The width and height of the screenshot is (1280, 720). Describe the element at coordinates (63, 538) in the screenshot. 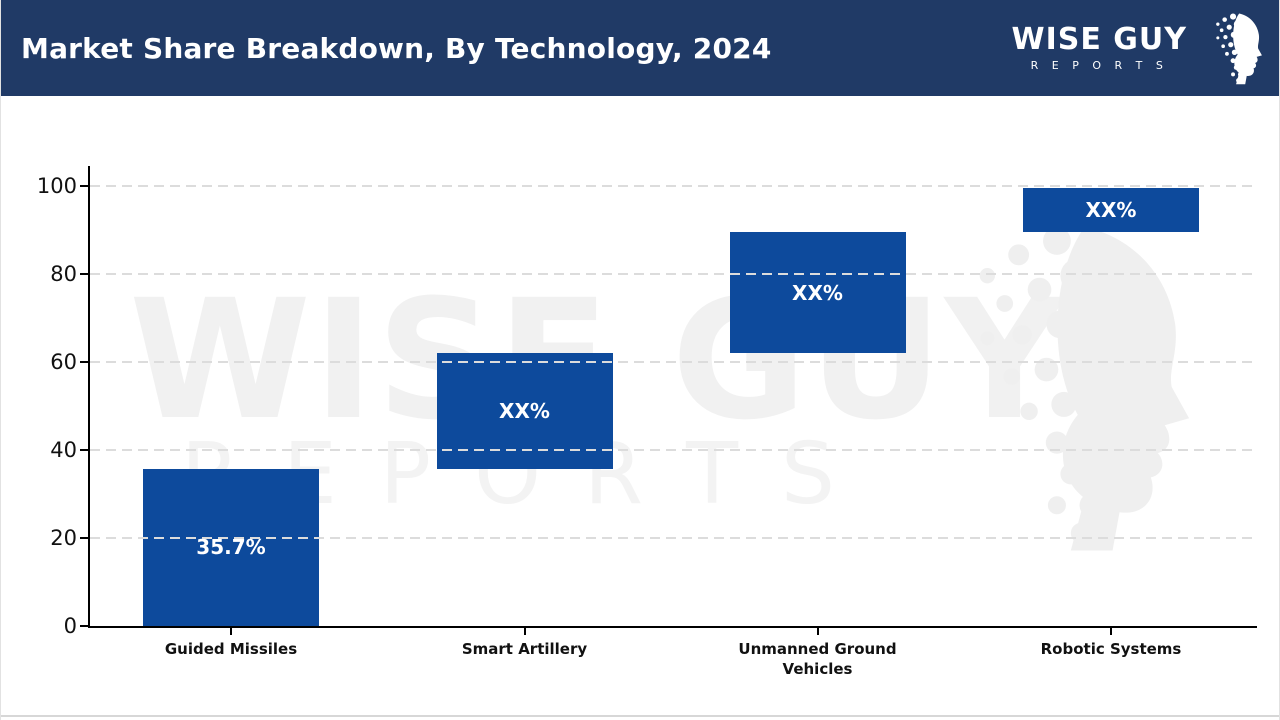

I see `y-axis-tick-label: 20` at that location.